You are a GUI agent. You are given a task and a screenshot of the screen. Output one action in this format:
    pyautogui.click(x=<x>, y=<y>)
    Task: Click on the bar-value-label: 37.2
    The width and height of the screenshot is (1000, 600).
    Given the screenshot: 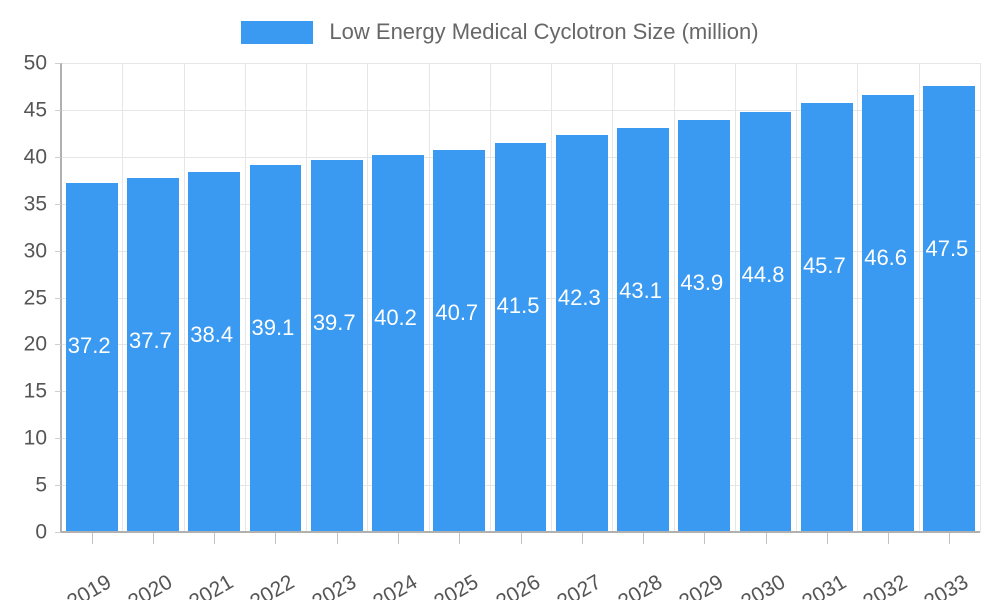 What is the action you would take?
    pyautogui.click(x=89, y=346)
    